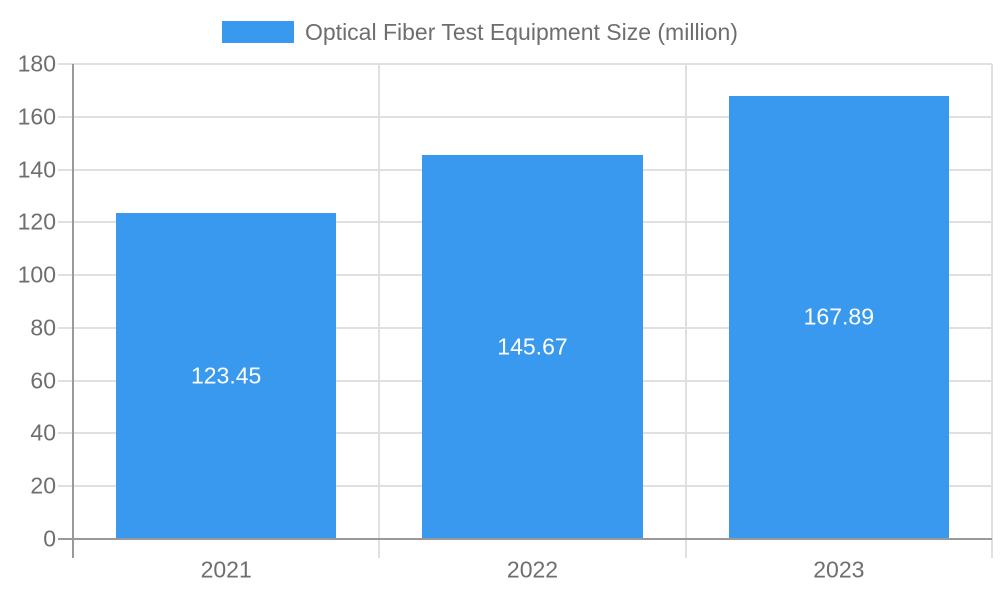 The image size is (1000, 600). I want to click on bar-2022: 145.67, so click(532, 346).